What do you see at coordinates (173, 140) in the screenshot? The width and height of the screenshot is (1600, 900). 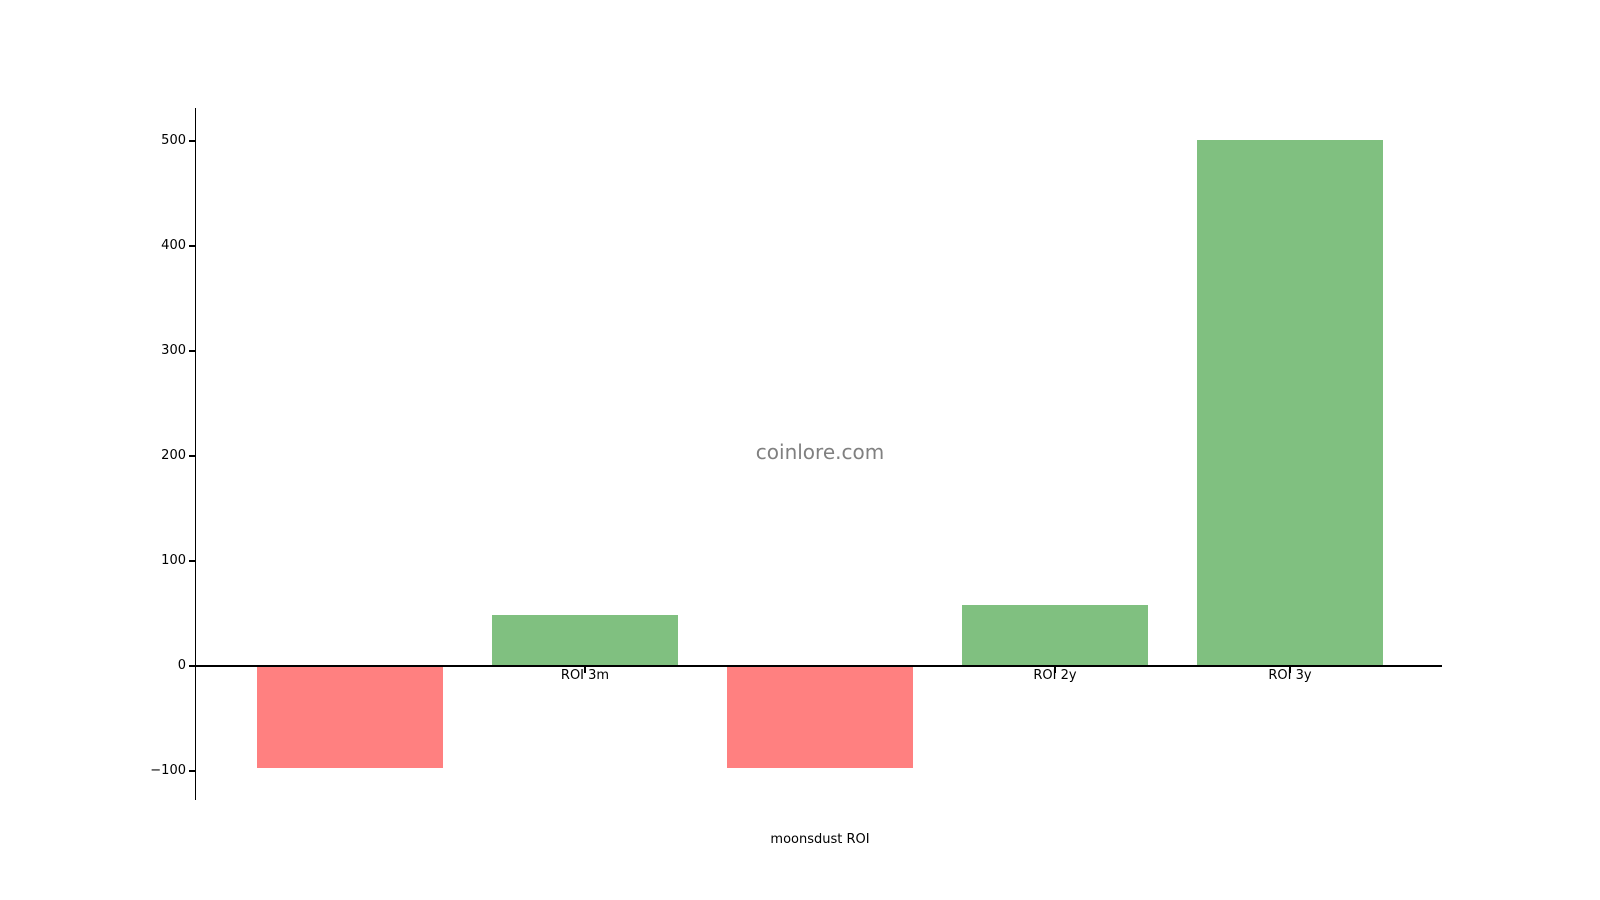 I see `y-tick-label: 500` at bounding box center [173, 140].